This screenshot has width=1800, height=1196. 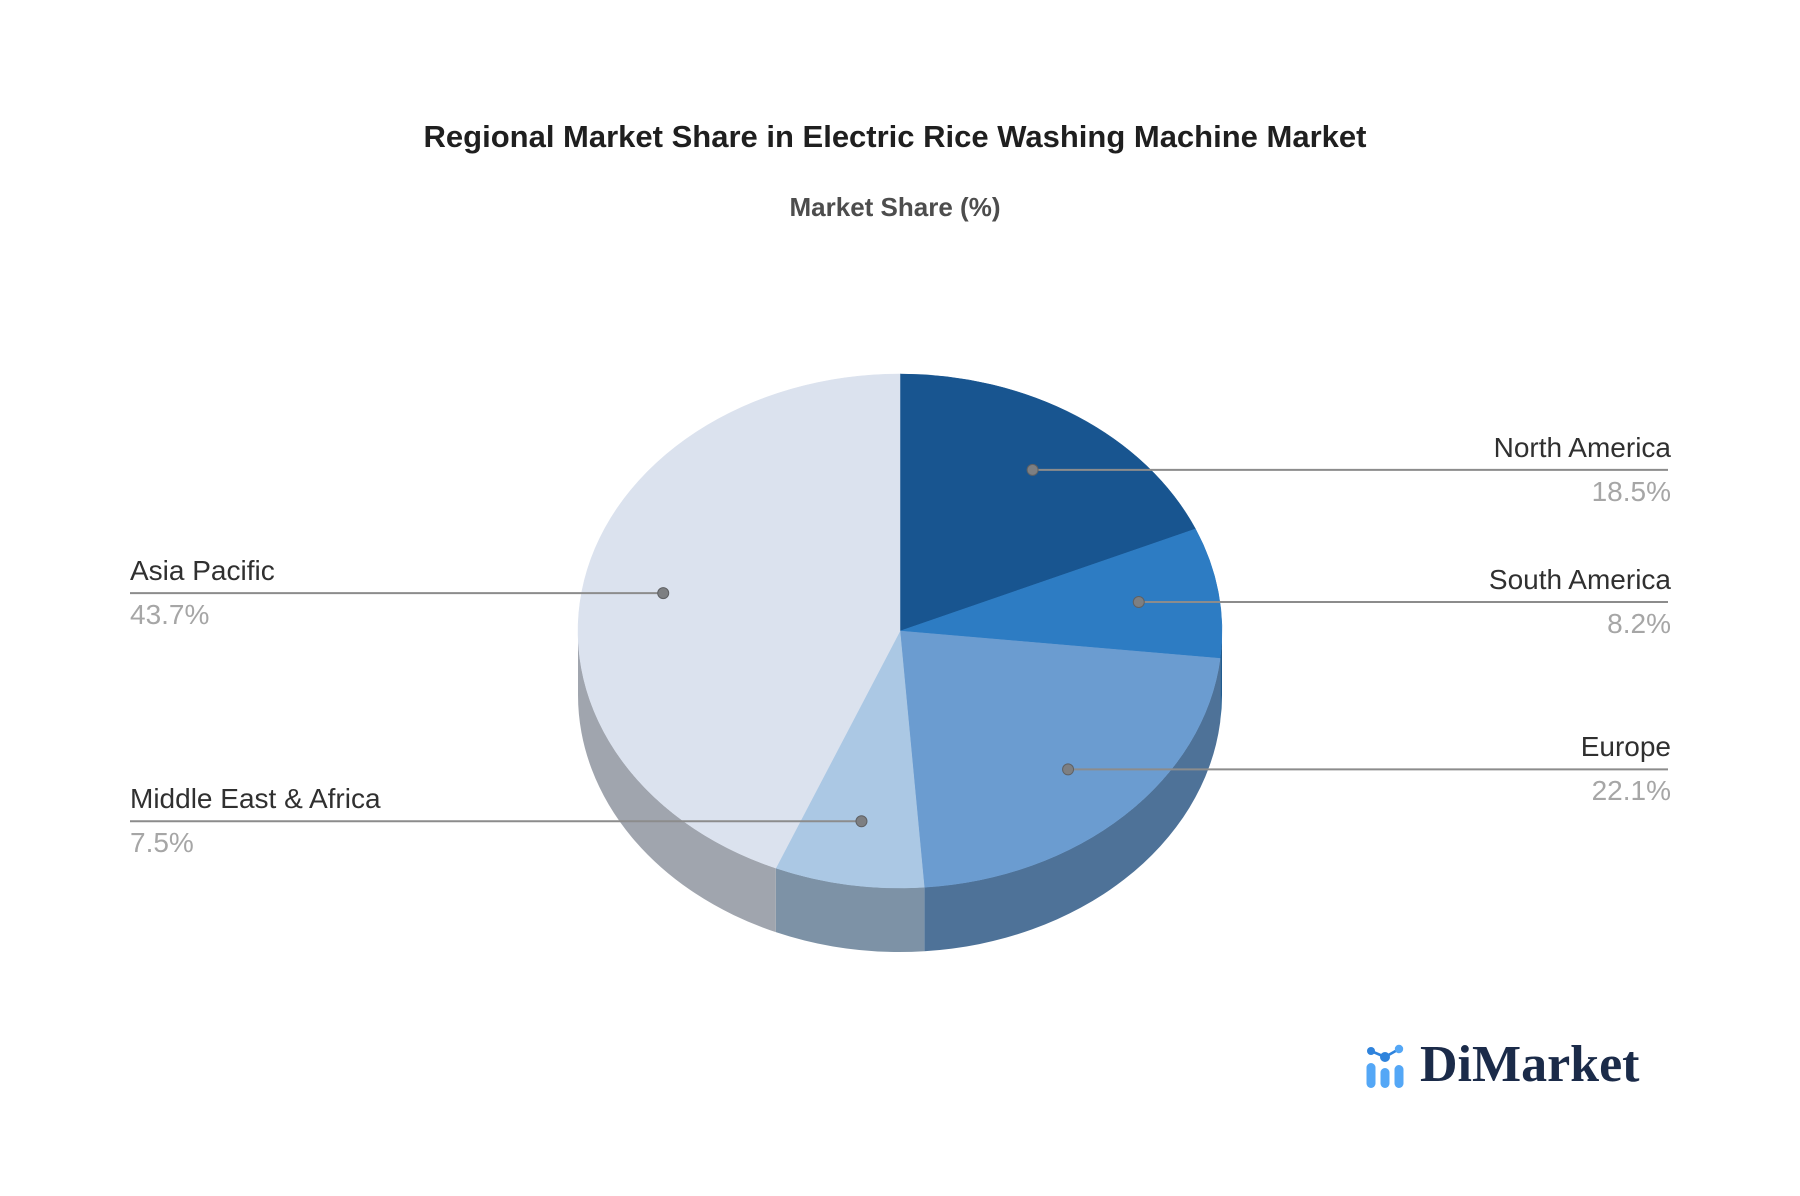 I want to click on brand-name: DiMarket, so click(x=1530, y=1064).